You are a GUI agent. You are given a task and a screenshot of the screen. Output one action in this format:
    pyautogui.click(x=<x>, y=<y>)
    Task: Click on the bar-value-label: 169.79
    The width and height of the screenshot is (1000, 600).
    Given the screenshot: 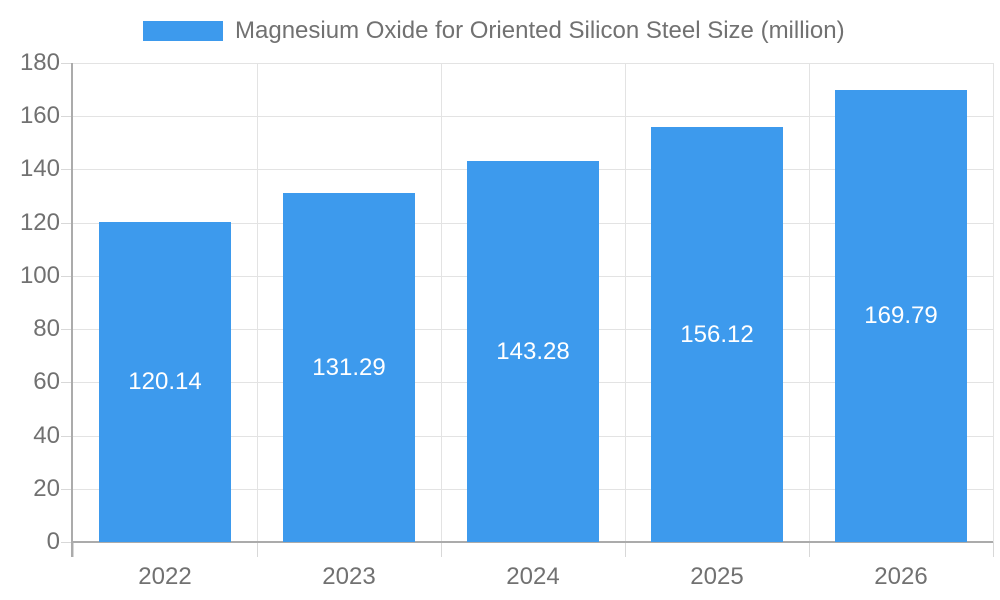 What is the action you would take?
    pyautogui.click(x=901, y=315)
    